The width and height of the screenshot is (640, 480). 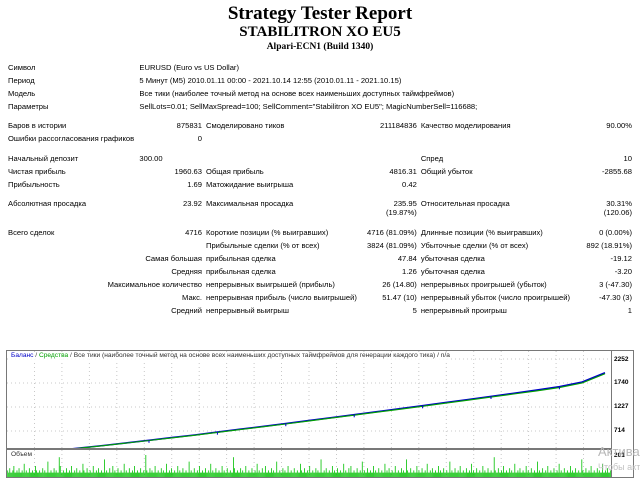 What do you see at coordinates (22, 355) in the screenshot?
I see `legend-balance: Баланс` at bounding box center [22, 355].